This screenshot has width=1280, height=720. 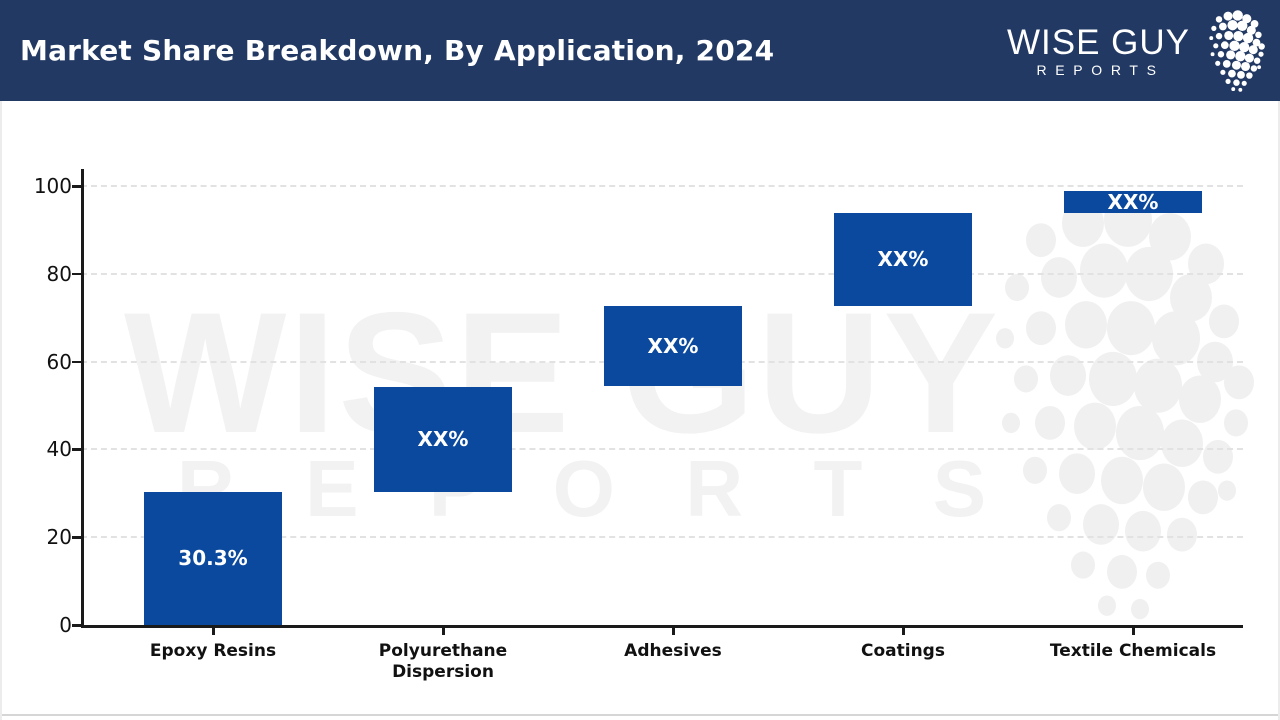 I want to click on y-axis-line, so click(x=82, y=398).